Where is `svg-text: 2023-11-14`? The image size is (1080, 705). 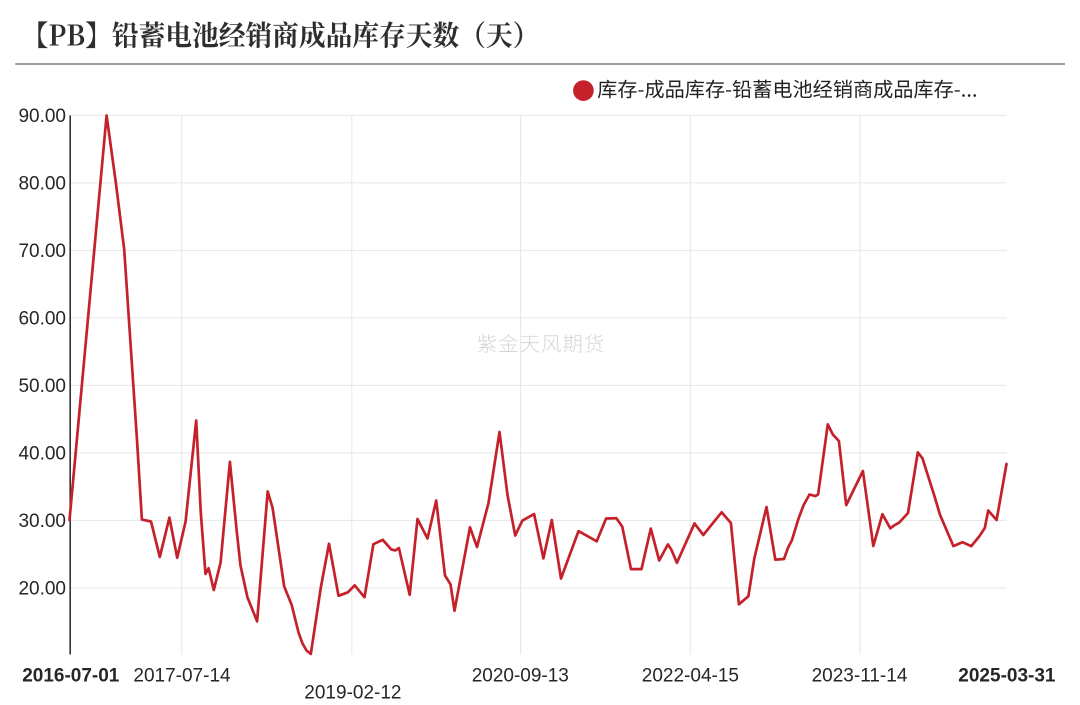
svg-text: 2023-11-14 is located at coordinates (860, 676).